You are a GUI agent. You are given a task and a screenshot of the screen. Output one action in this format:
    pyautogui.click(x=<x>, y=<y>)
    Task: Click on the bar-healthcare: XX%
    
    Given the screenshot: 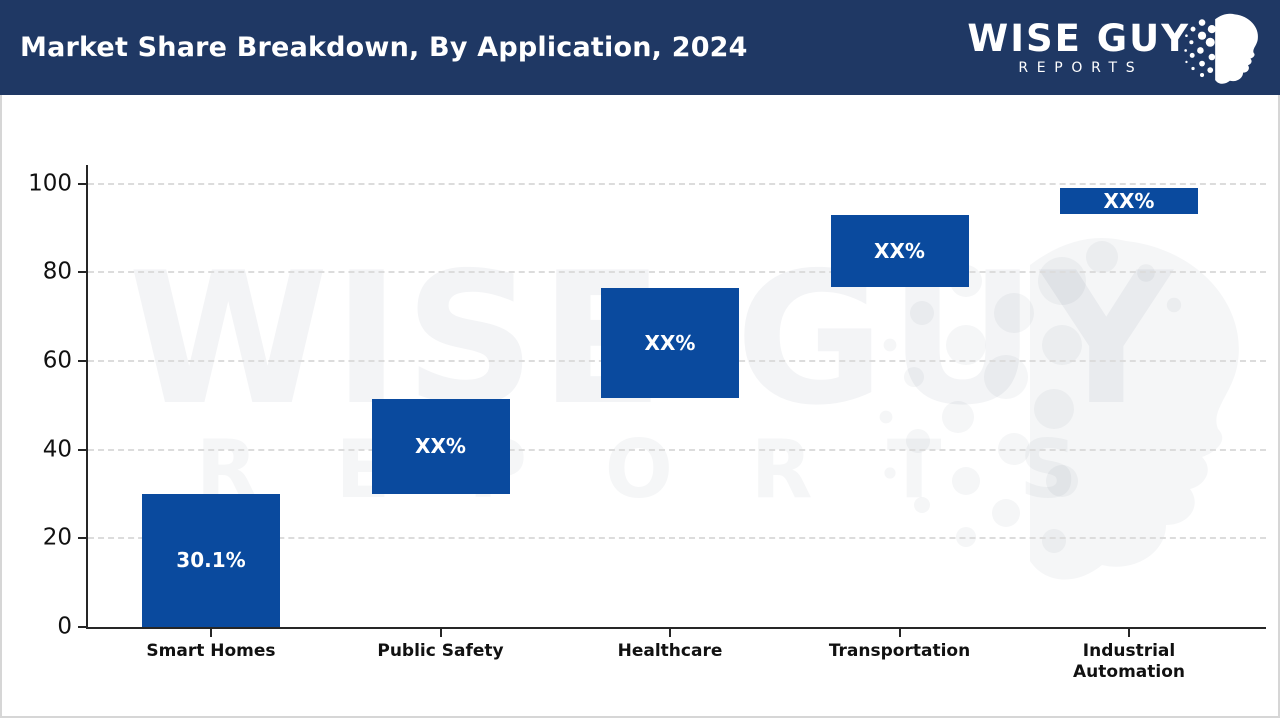 What is the action you would take?
    pyautogui.click(x=670, y=343)
    